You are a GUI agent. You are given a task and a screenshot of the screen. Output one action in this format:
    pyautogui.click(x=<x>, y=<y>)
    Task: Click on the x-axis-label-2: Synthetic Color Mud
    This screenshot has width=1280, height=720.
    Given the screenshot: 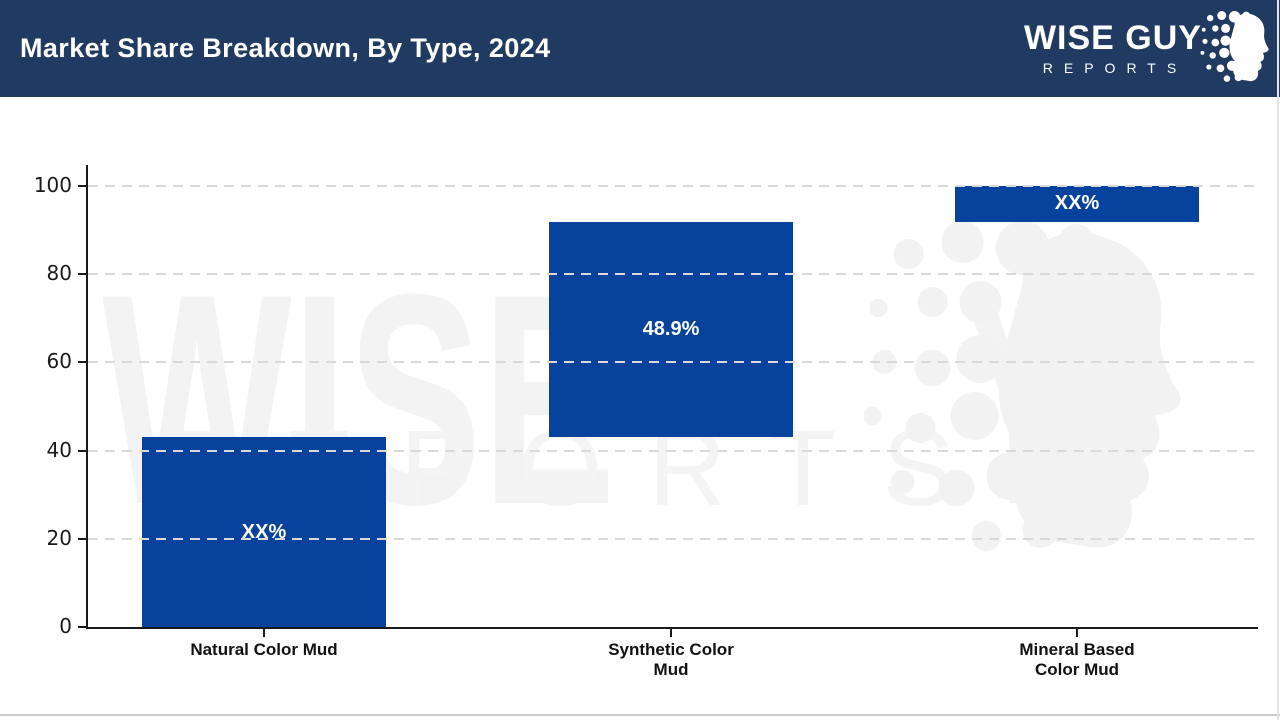 What is the action you would take?
    pyautogui.click(x=671, y=659)
    